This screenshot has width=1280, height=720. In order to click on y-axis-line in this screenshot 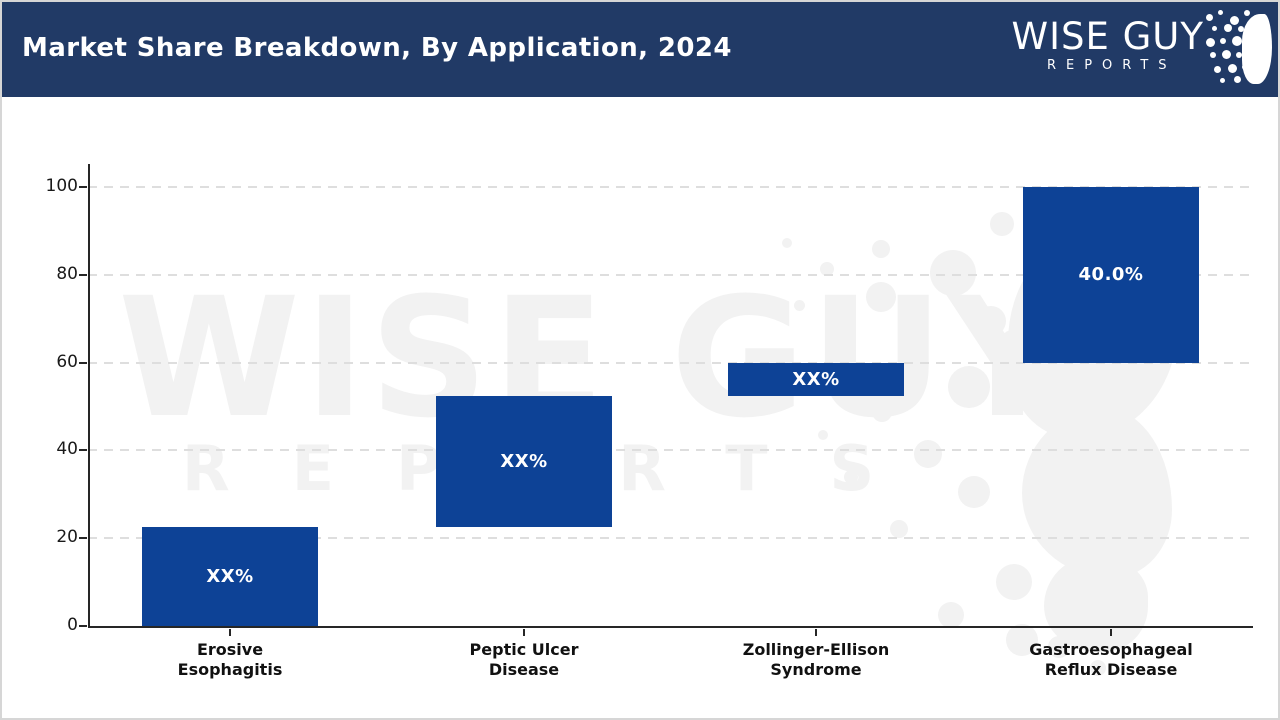, I will do `click(89, 396)`.